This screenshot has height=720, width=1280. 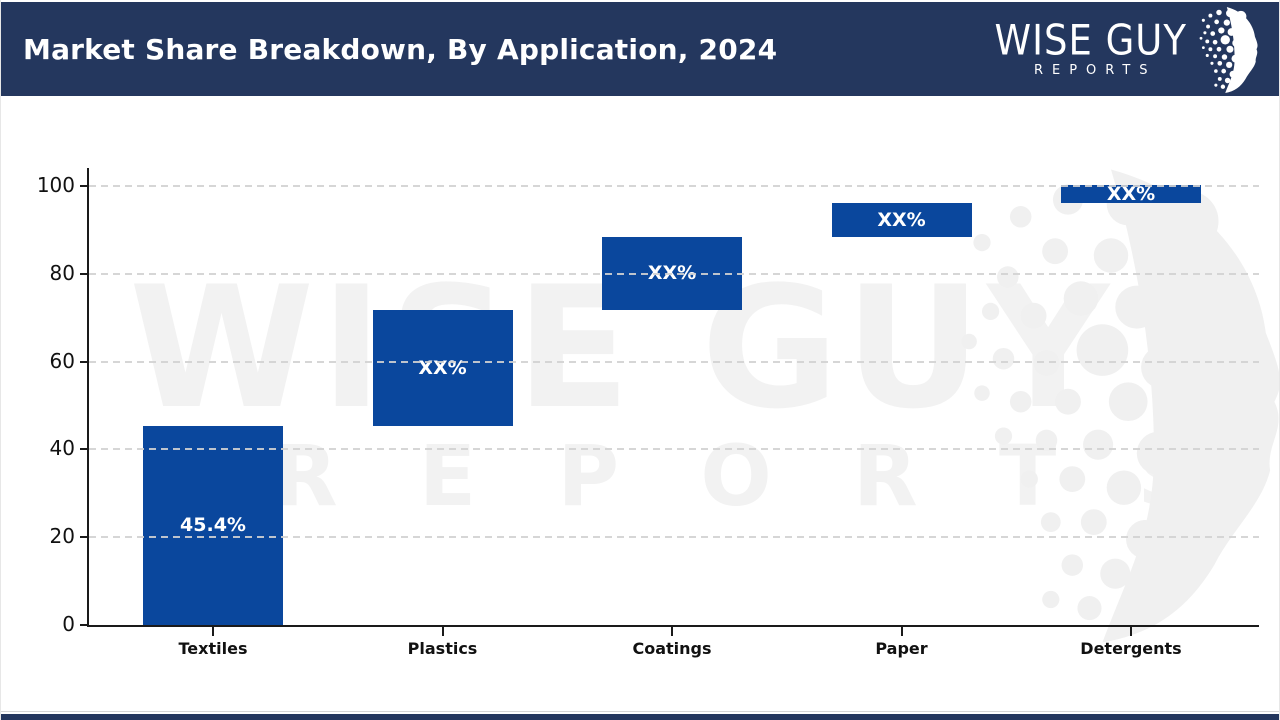 What do you see at coordinates (442, 367) in the screenshot?
I see `bar-plastics: XX%` at bounding box center [442, 367].